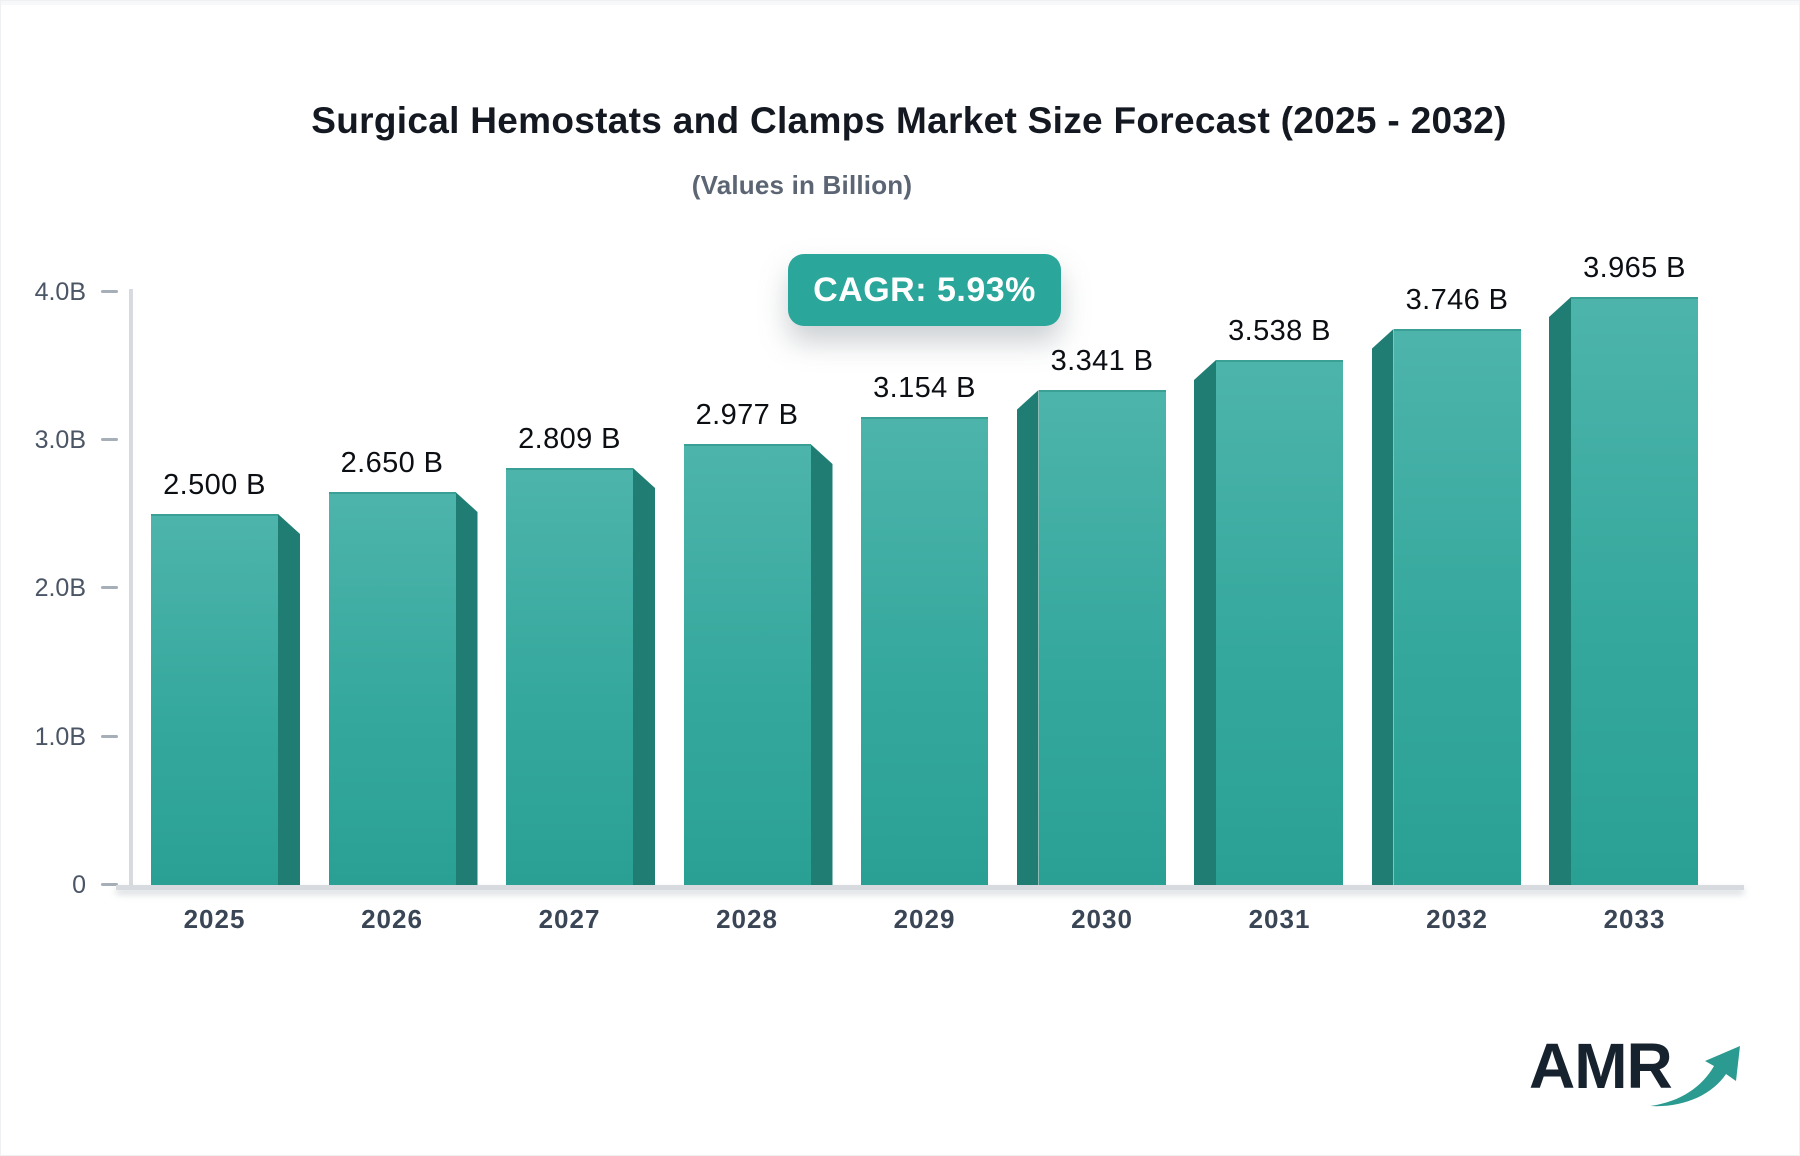 This screenshot has height=1156, width=1800. Describe the element at coordinates (214, 485) in the screenshot. I see `bar-value-label: 2.500 B` at that location.